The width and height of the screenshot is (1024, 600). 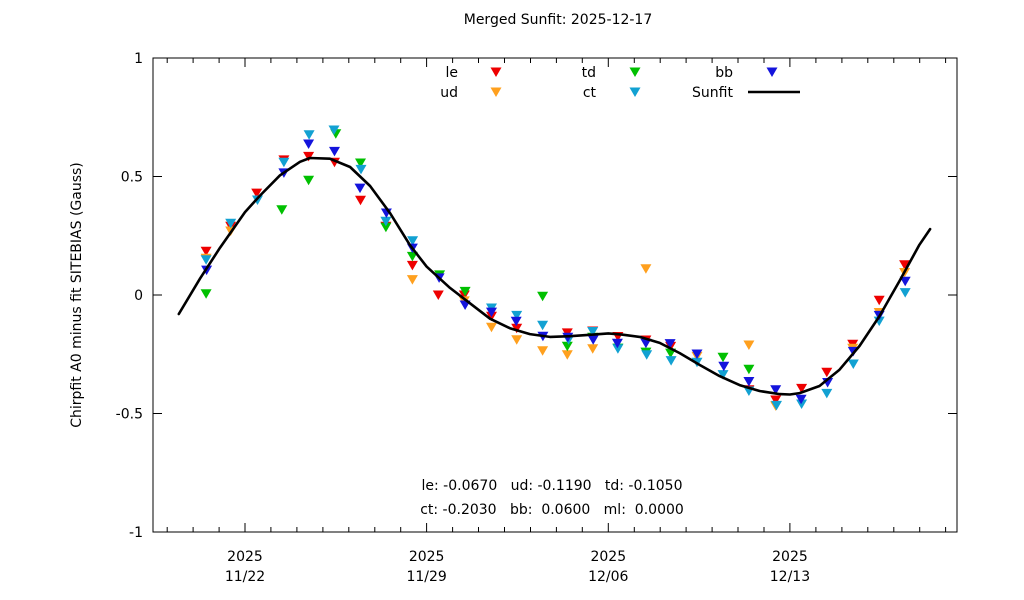 I want to click on fit-stats-line-2: ct: -0.2030 bb: 0.0600 ml: 0.0000, so click(x=552, y=510).